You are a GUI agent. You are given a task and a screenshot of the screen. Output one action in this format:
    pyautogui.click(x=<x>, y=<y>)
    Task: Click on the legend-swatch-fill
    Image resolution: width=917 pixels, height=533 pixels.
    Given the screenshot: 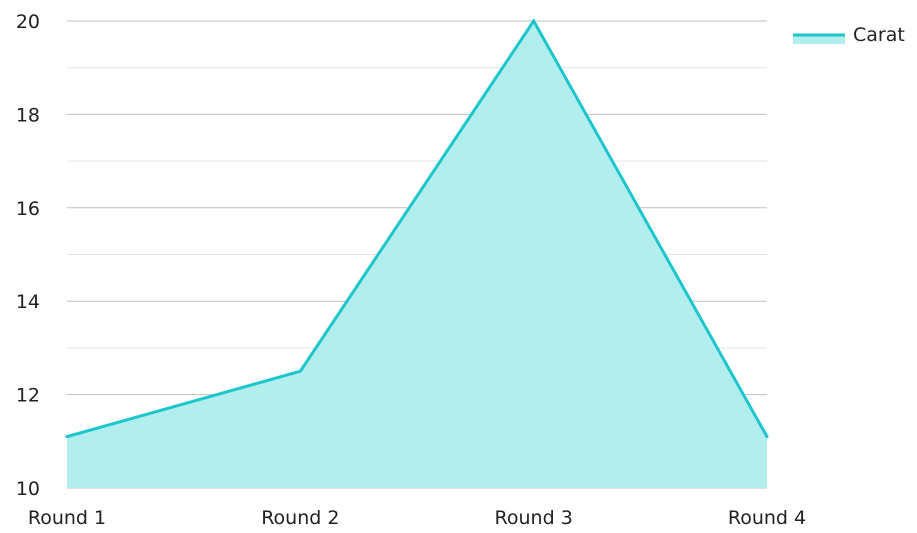 What is the action you would take?
    pyautogui.click(x=819, y=39)
    